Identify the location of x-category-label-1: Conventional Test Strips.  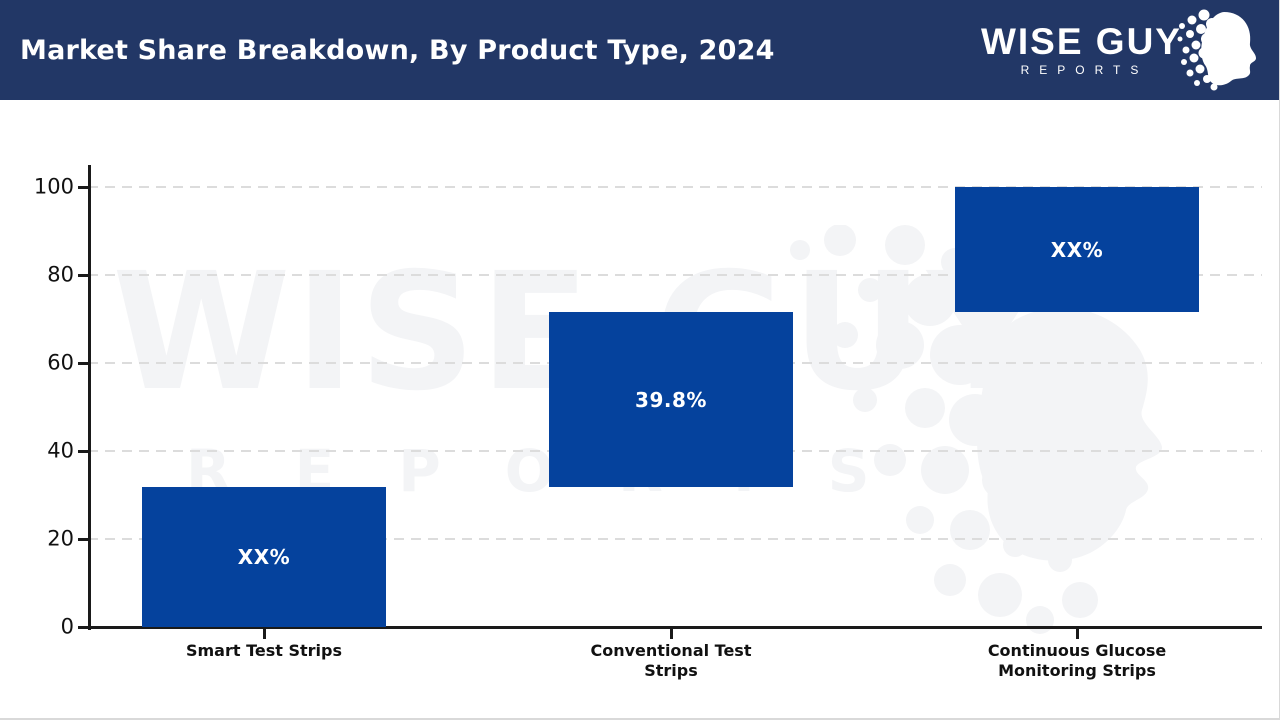
(671, 661).